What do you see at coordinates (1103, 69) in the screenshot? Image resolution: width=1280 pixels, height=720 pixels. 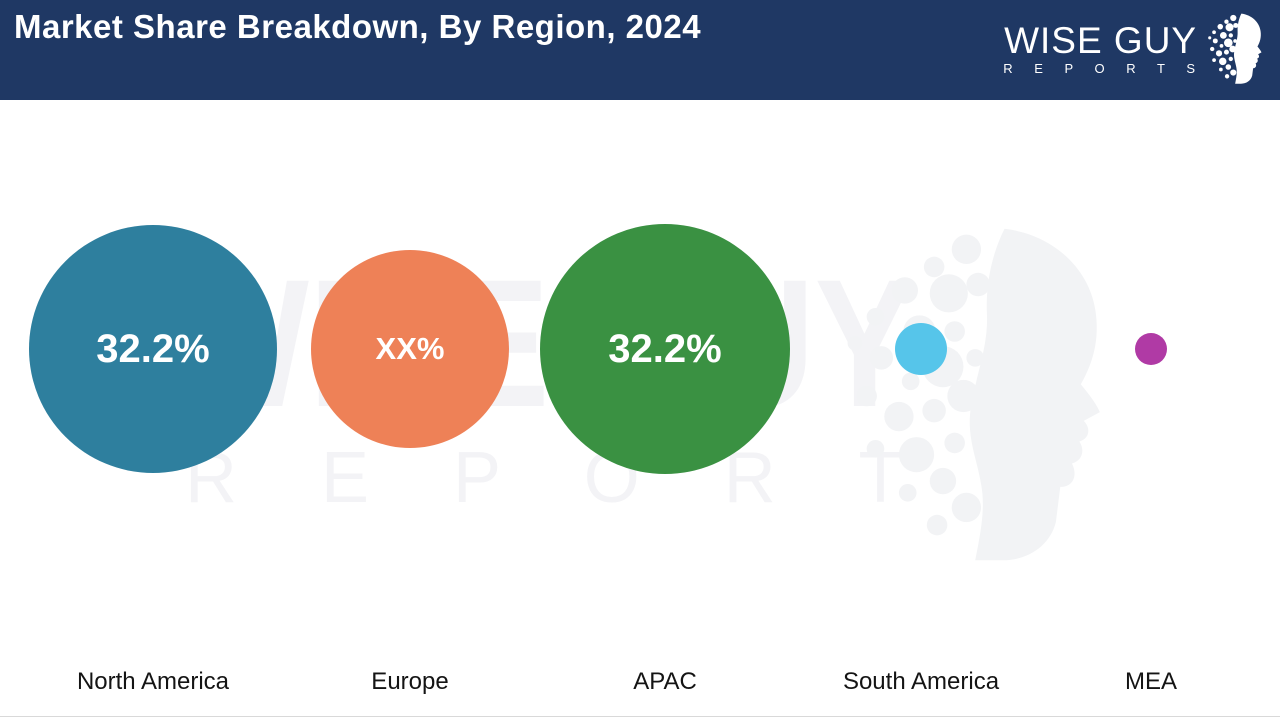 I see `brand-subtitle: R E P O R T S` at bounding box center [1103, 69].